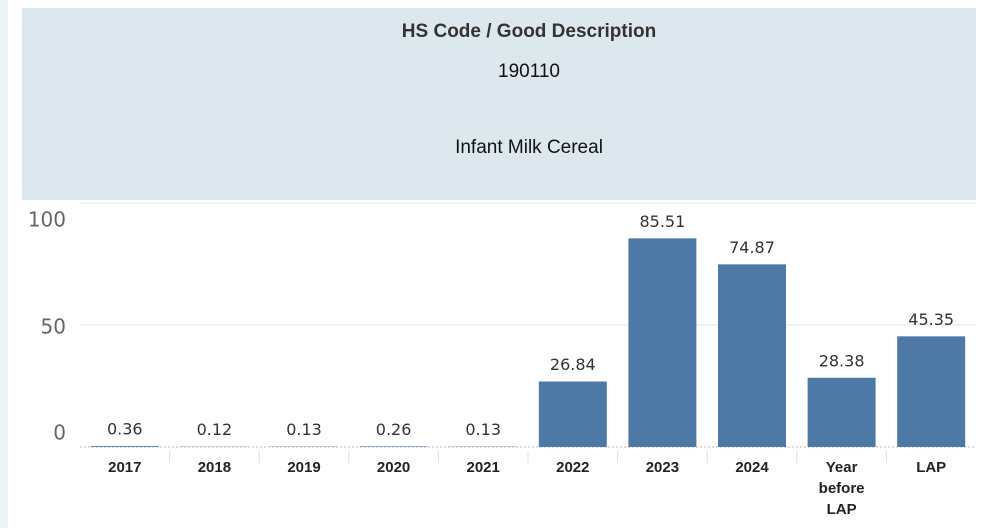 Image resolution: width=986 pixels, height=528 pixels. I want to click on x-tick-label: 2020, so click(393, 467).